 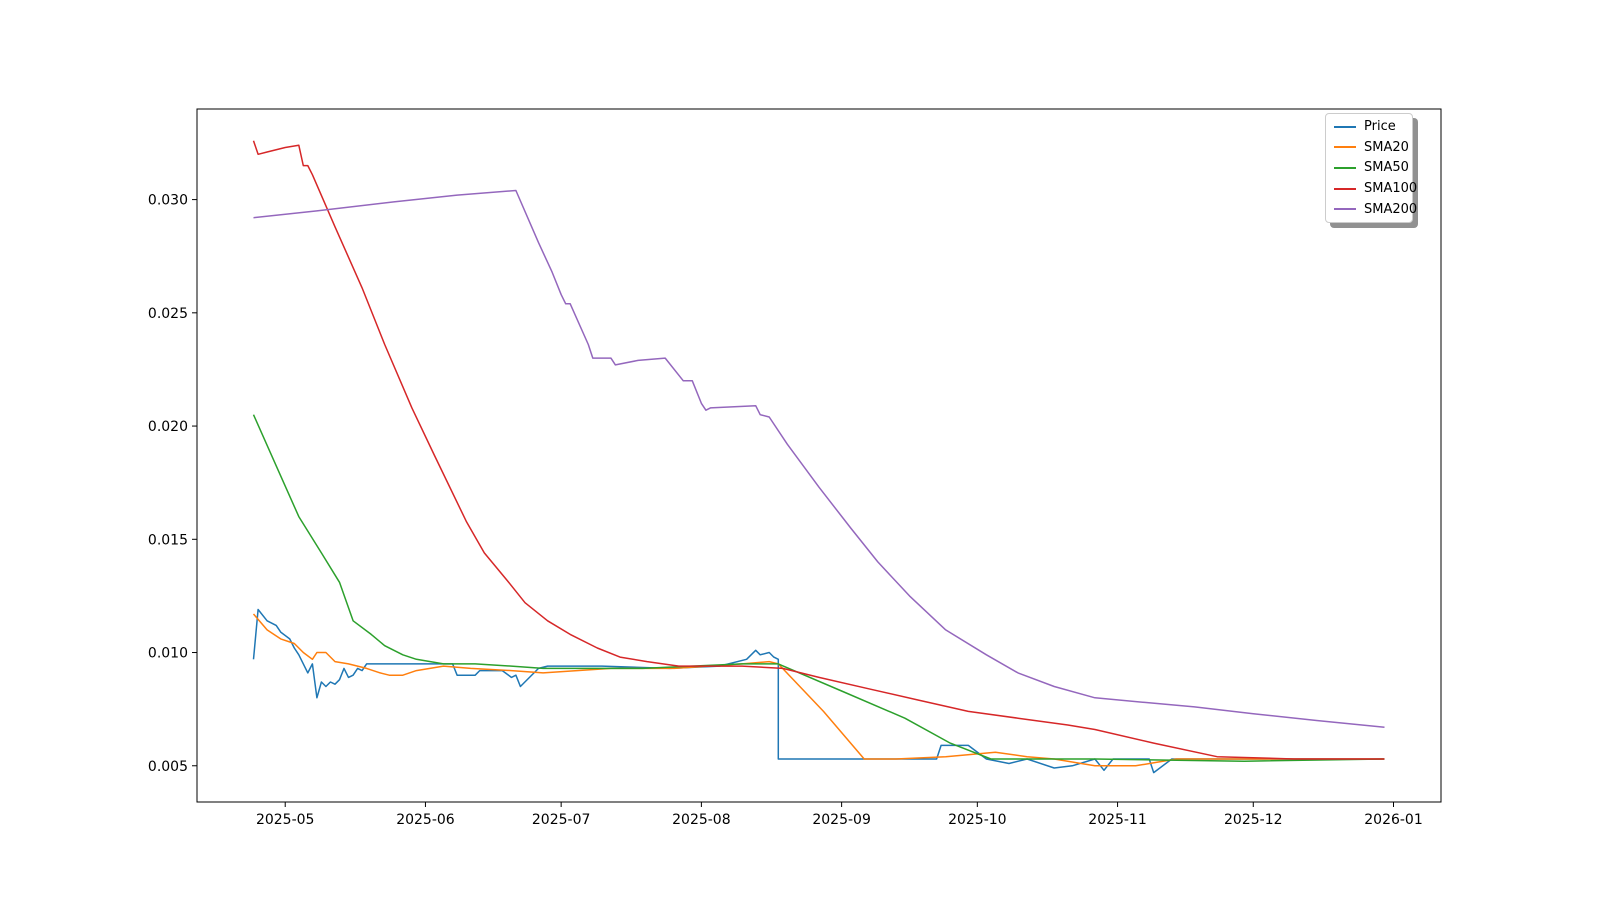 I want to click on sma200-line-swatch-icon, so click(x=1345, y=209).